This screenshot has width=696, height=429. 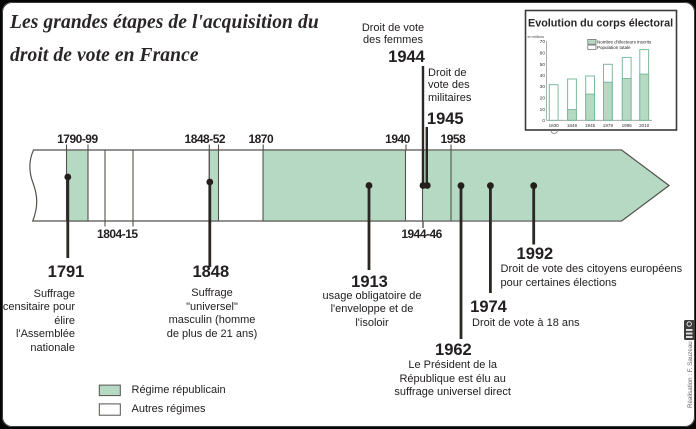 I want to click on svg-text: 1995, so click(x=627, y=125).